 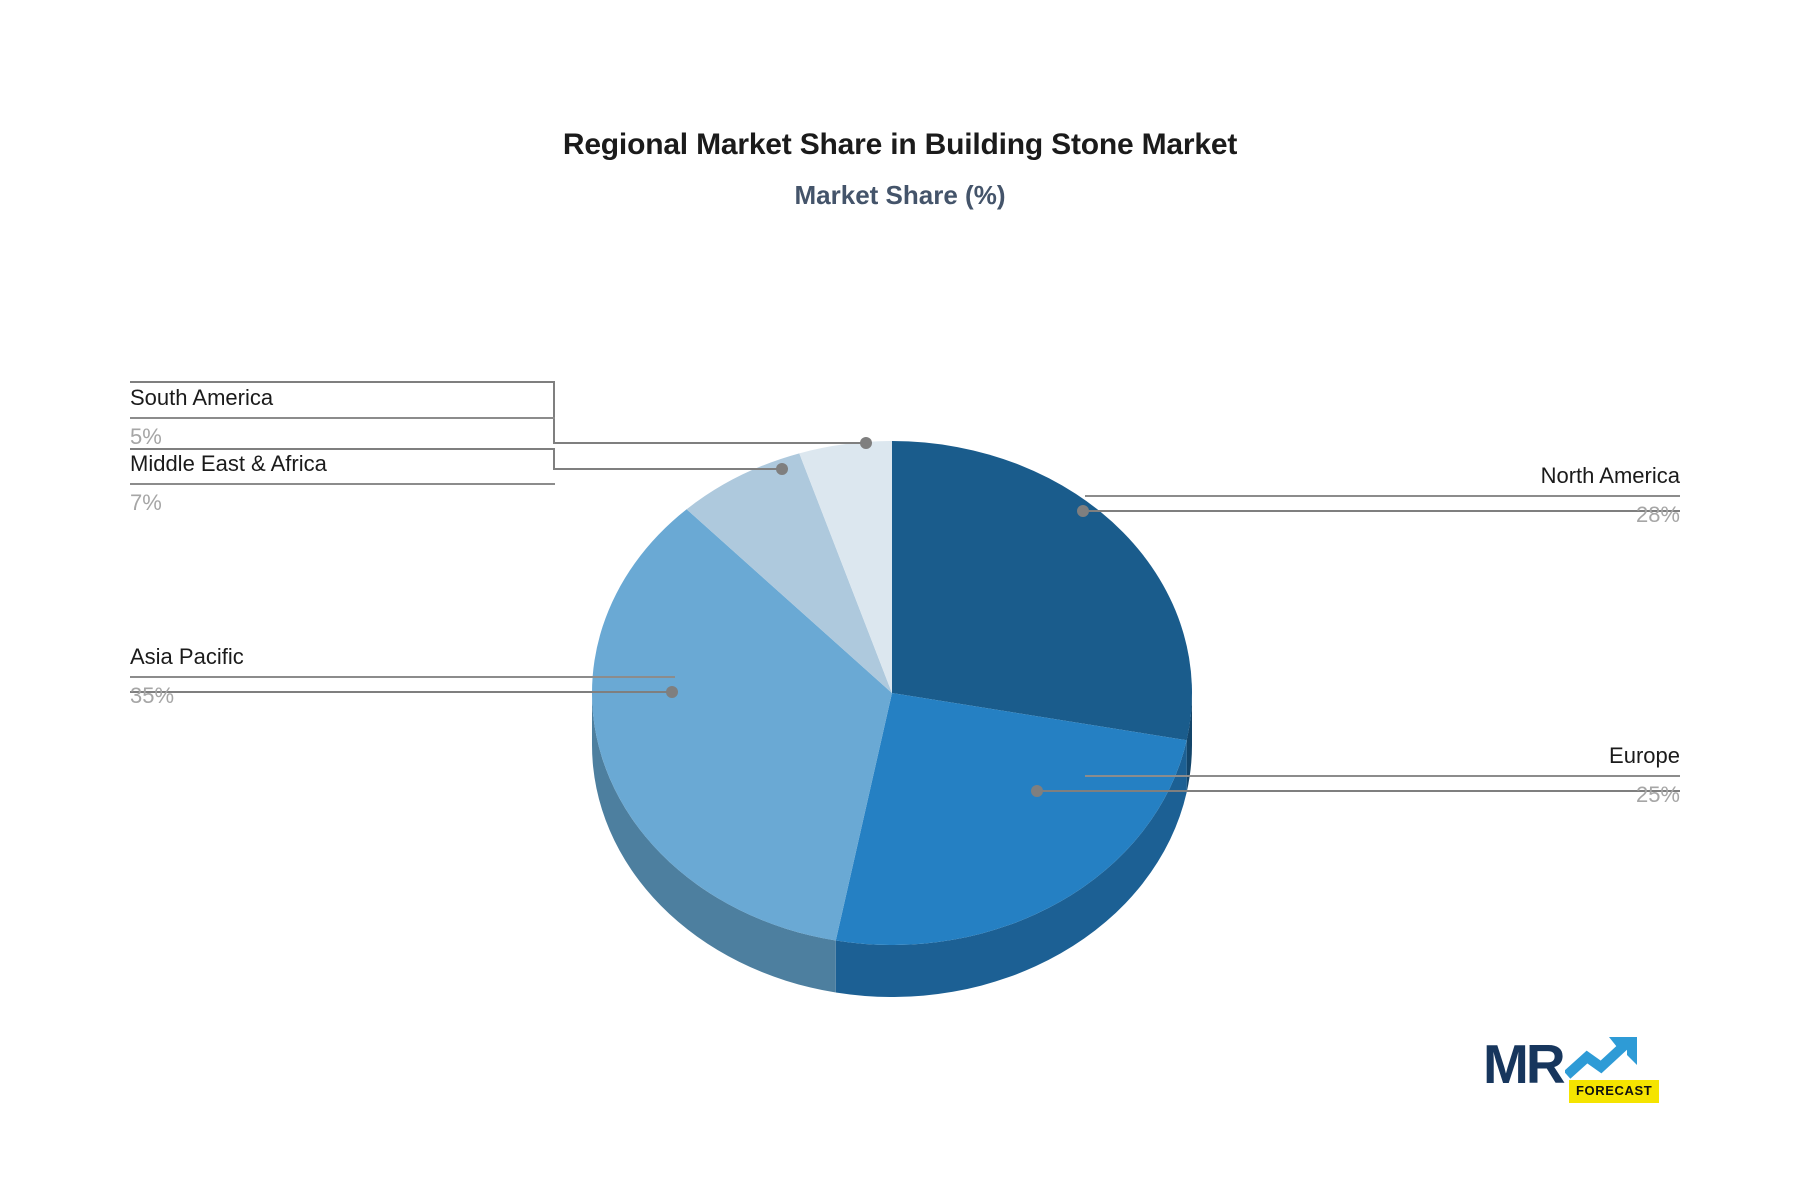 I want to click on callout-label-north-america: North America, so click(x=1610, y=475).